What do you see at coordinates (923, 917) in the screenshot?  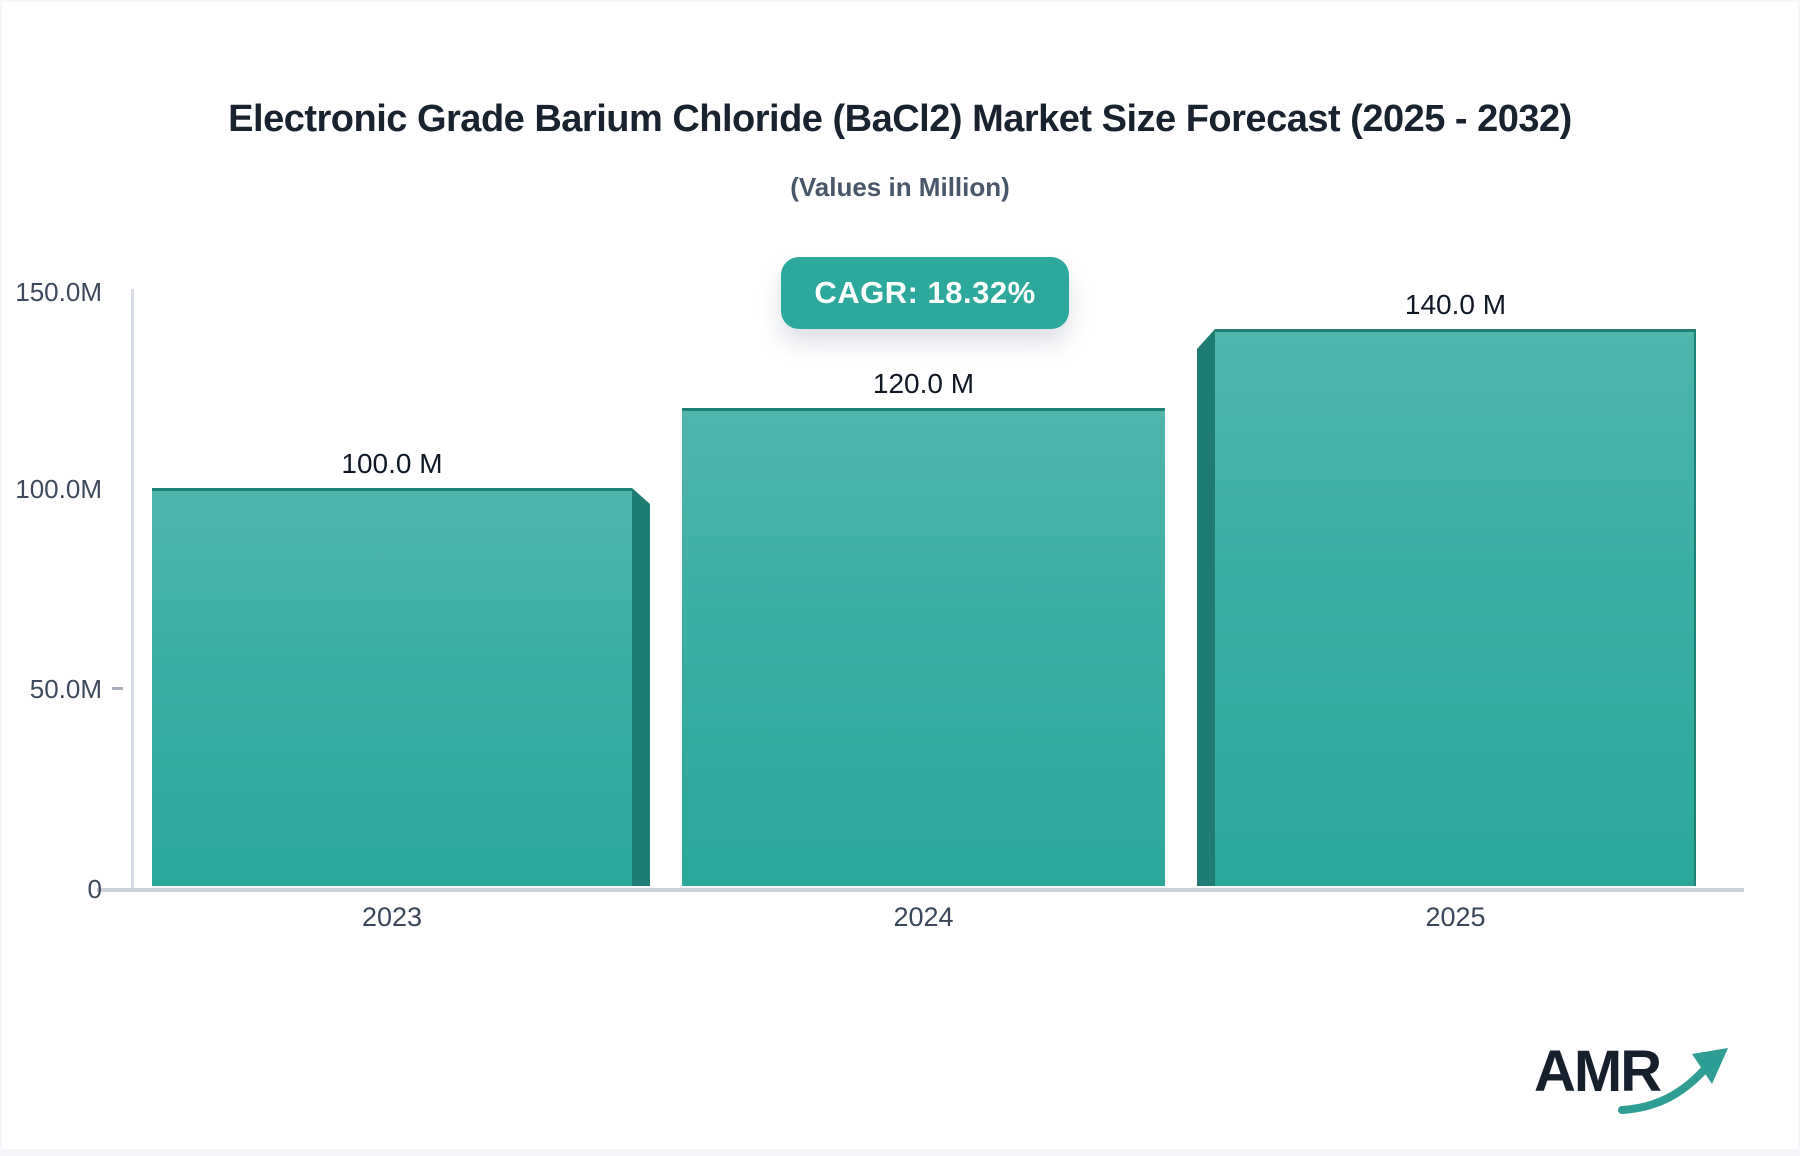 I see `x-tick-label-2024: 2024` at bounding box center [923, 917].